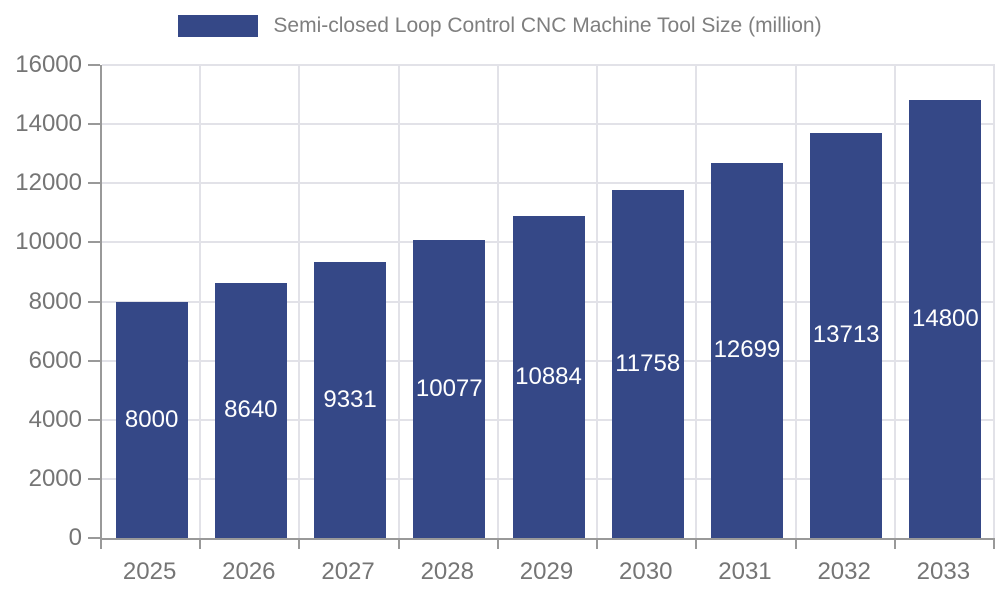 This screenshot has width=1000, height=600. I want to click on bar-value-label-2029: 10884, so click(548, 377).